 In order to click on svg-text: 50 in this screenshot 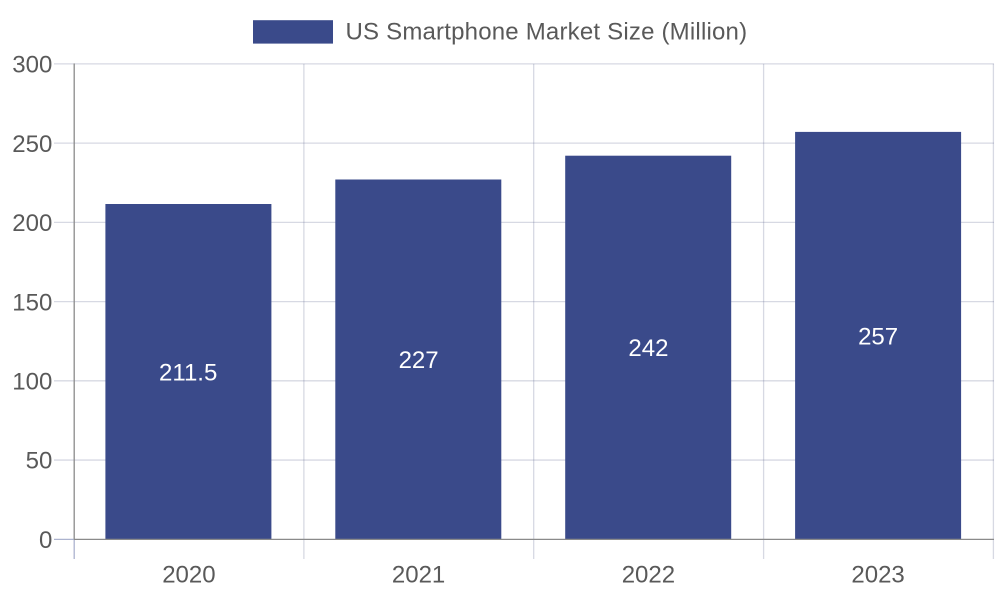, I will do `click(39, 461)`.